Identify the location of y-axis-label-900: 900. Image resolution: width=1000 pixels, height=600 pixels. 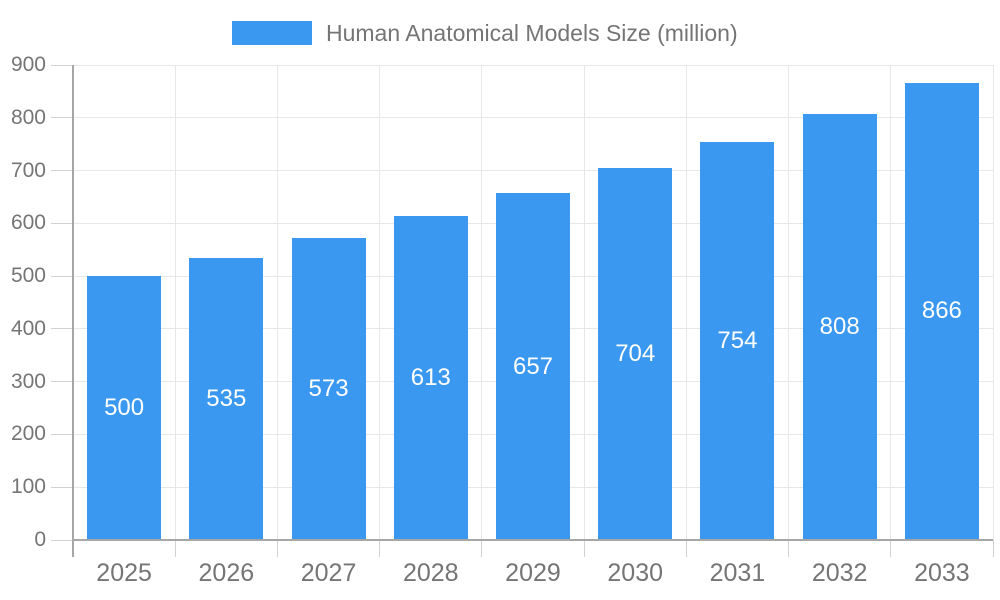
(28, 64).